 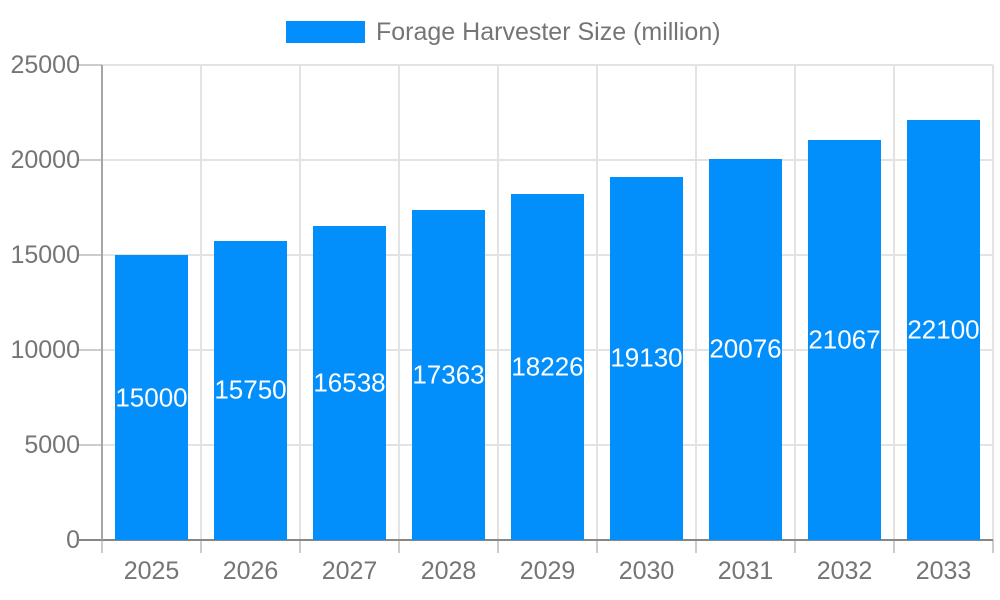 I want to click on chart-legend: Forage Harvester Size (million), so click(x=503, y=32).